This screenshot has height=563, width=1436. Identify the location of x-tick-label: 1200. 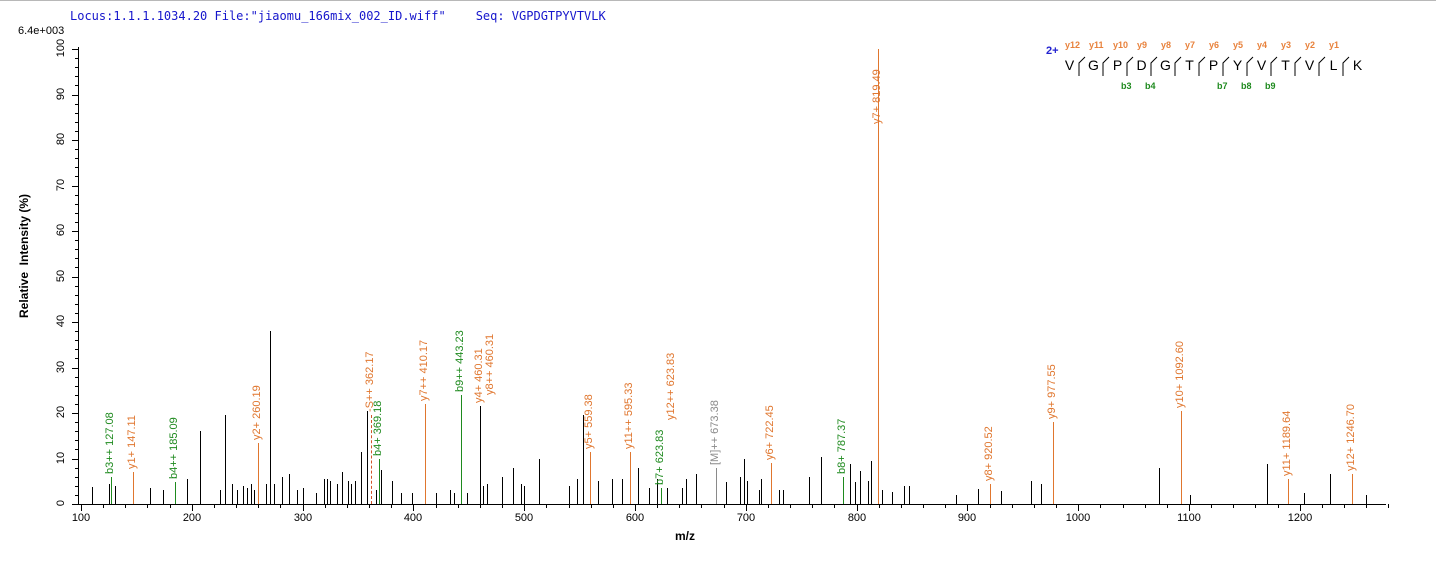
(1300, 518).